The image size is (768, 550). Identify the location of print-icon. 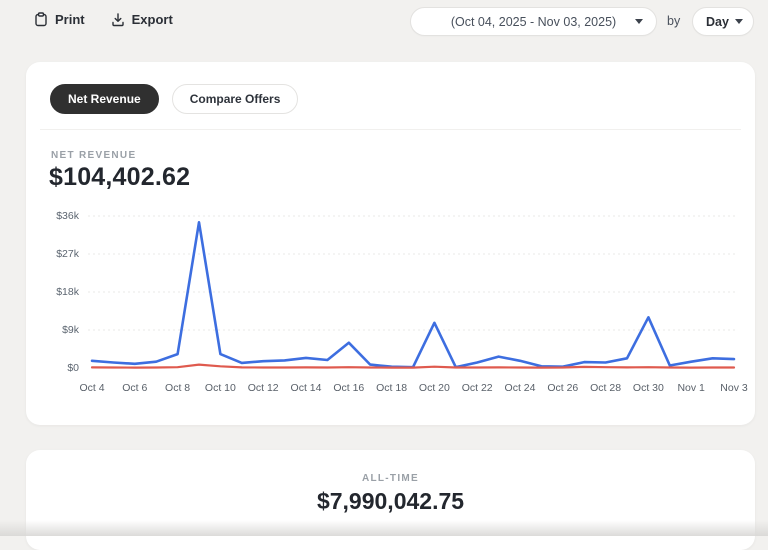
(41, 19).